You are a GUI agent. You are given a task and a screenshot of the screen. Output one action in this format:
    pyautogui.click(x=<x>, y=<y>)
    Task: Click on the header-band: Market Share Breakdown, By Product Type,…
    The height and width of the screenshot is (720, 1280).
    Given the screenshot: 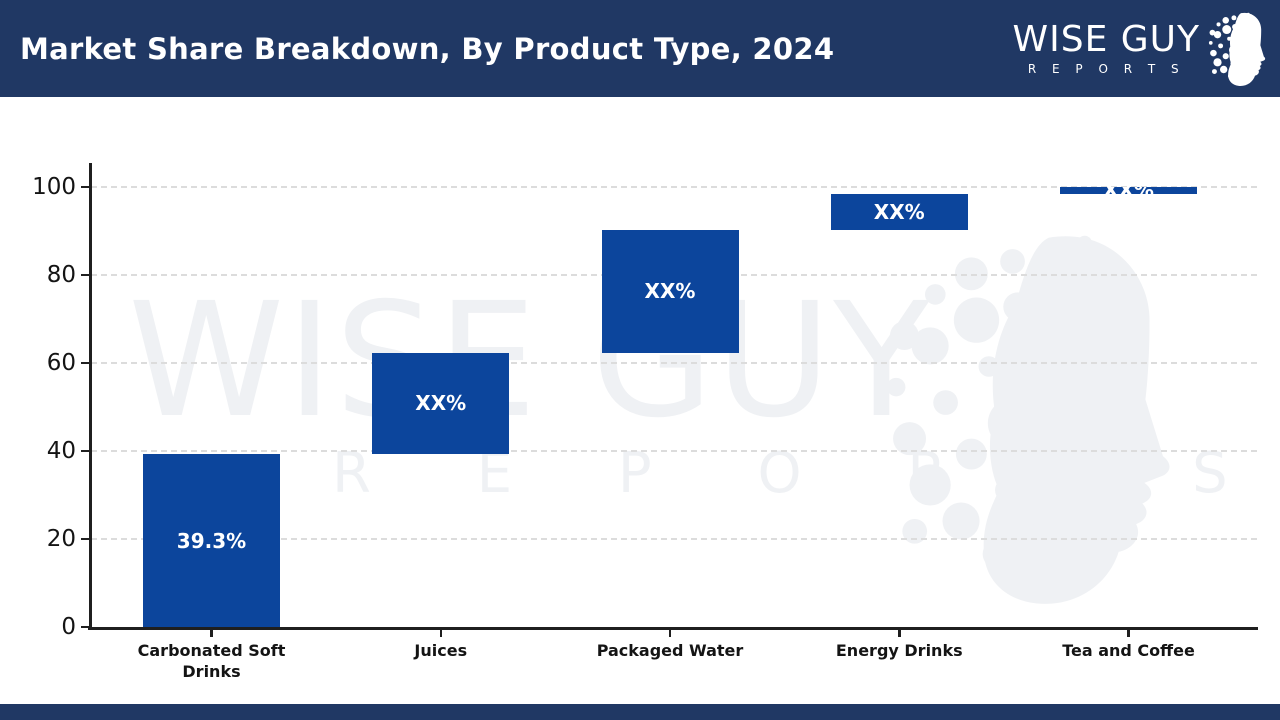 What is the action you would take?
    pyautogui.click(x=640, y=48)
    